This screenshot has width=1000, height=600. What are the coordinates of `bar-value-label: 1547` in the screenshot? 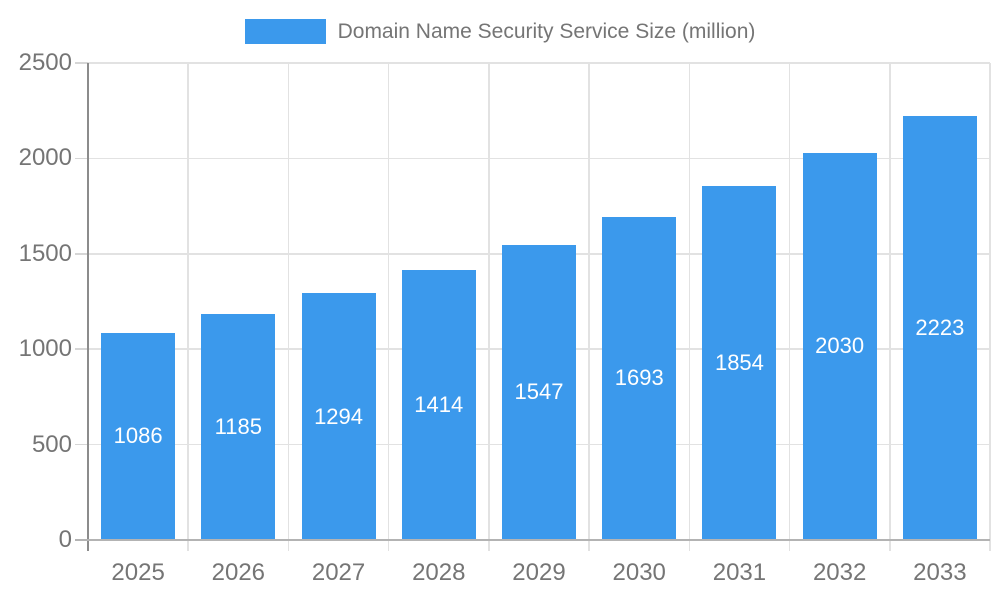 It's located at (539, 392).